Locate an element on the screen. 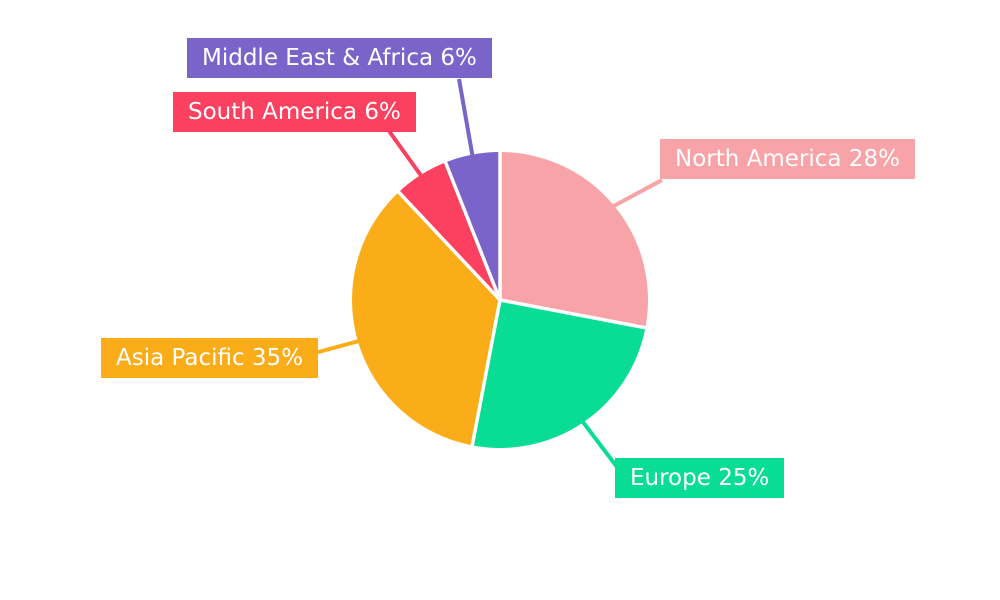 This screenshot has width=1000, height=600. leader-line-europe is located at coordinates (600, 444).